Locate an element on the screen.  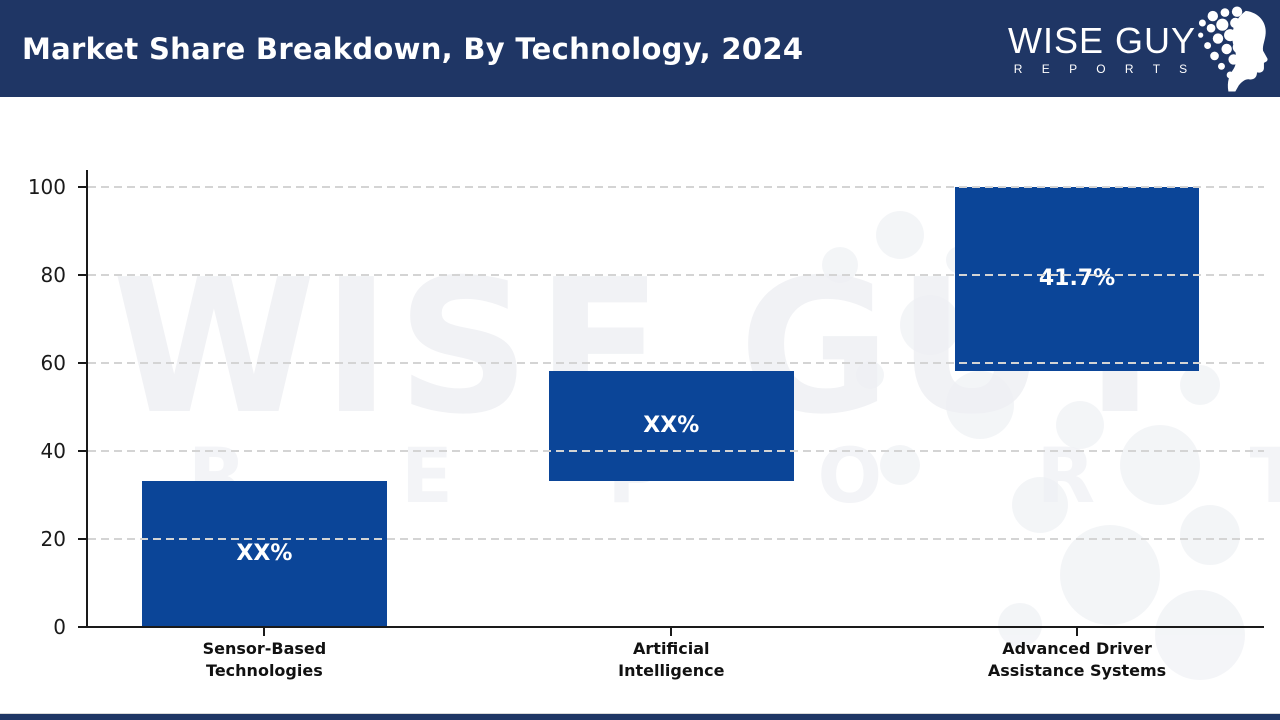
logo-text: WISE GUY R E P O R T S is located at coordinates (1101, 47).